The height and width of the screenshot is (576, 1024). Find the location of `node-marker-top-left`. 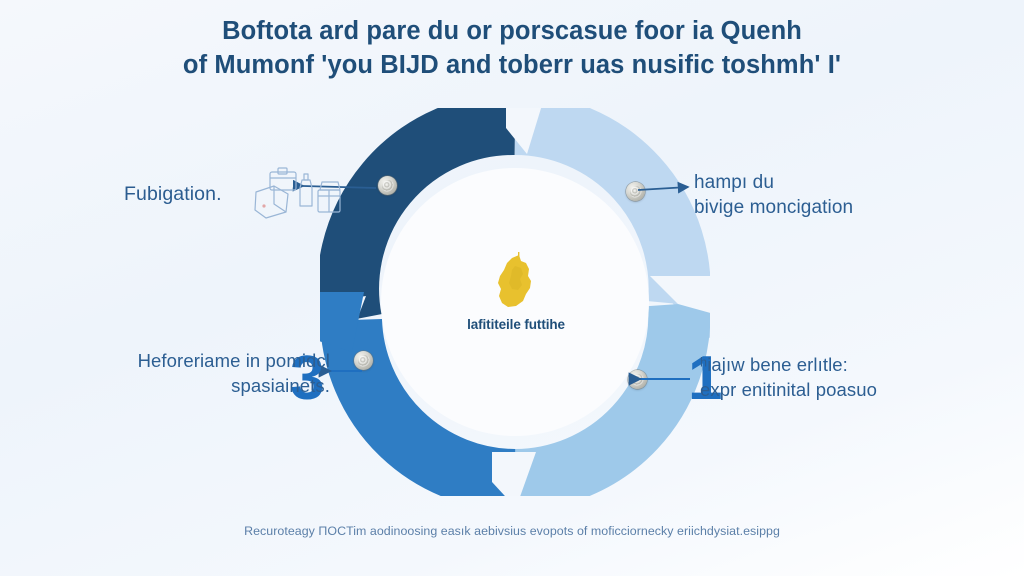

node-marker-top-left is located at coordinates (387, 185).